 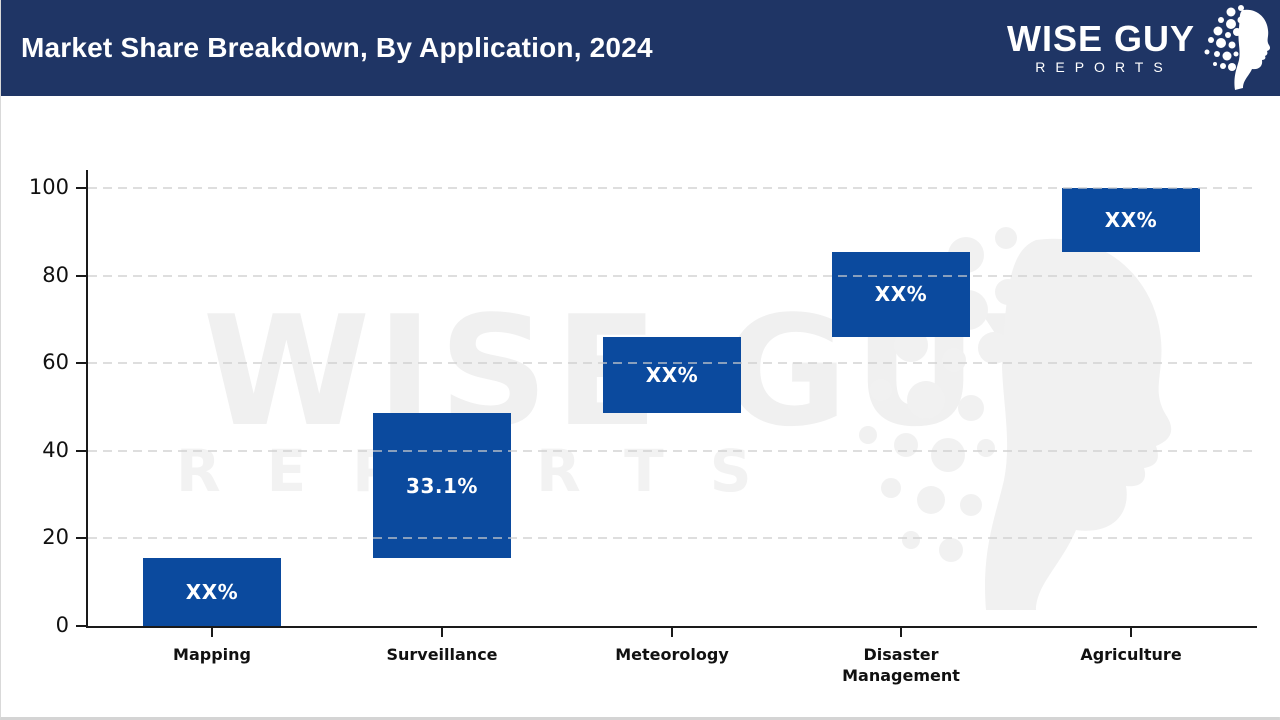 I want to click on watermark-subtitle: REPORTS, so click(x=526, y=471).